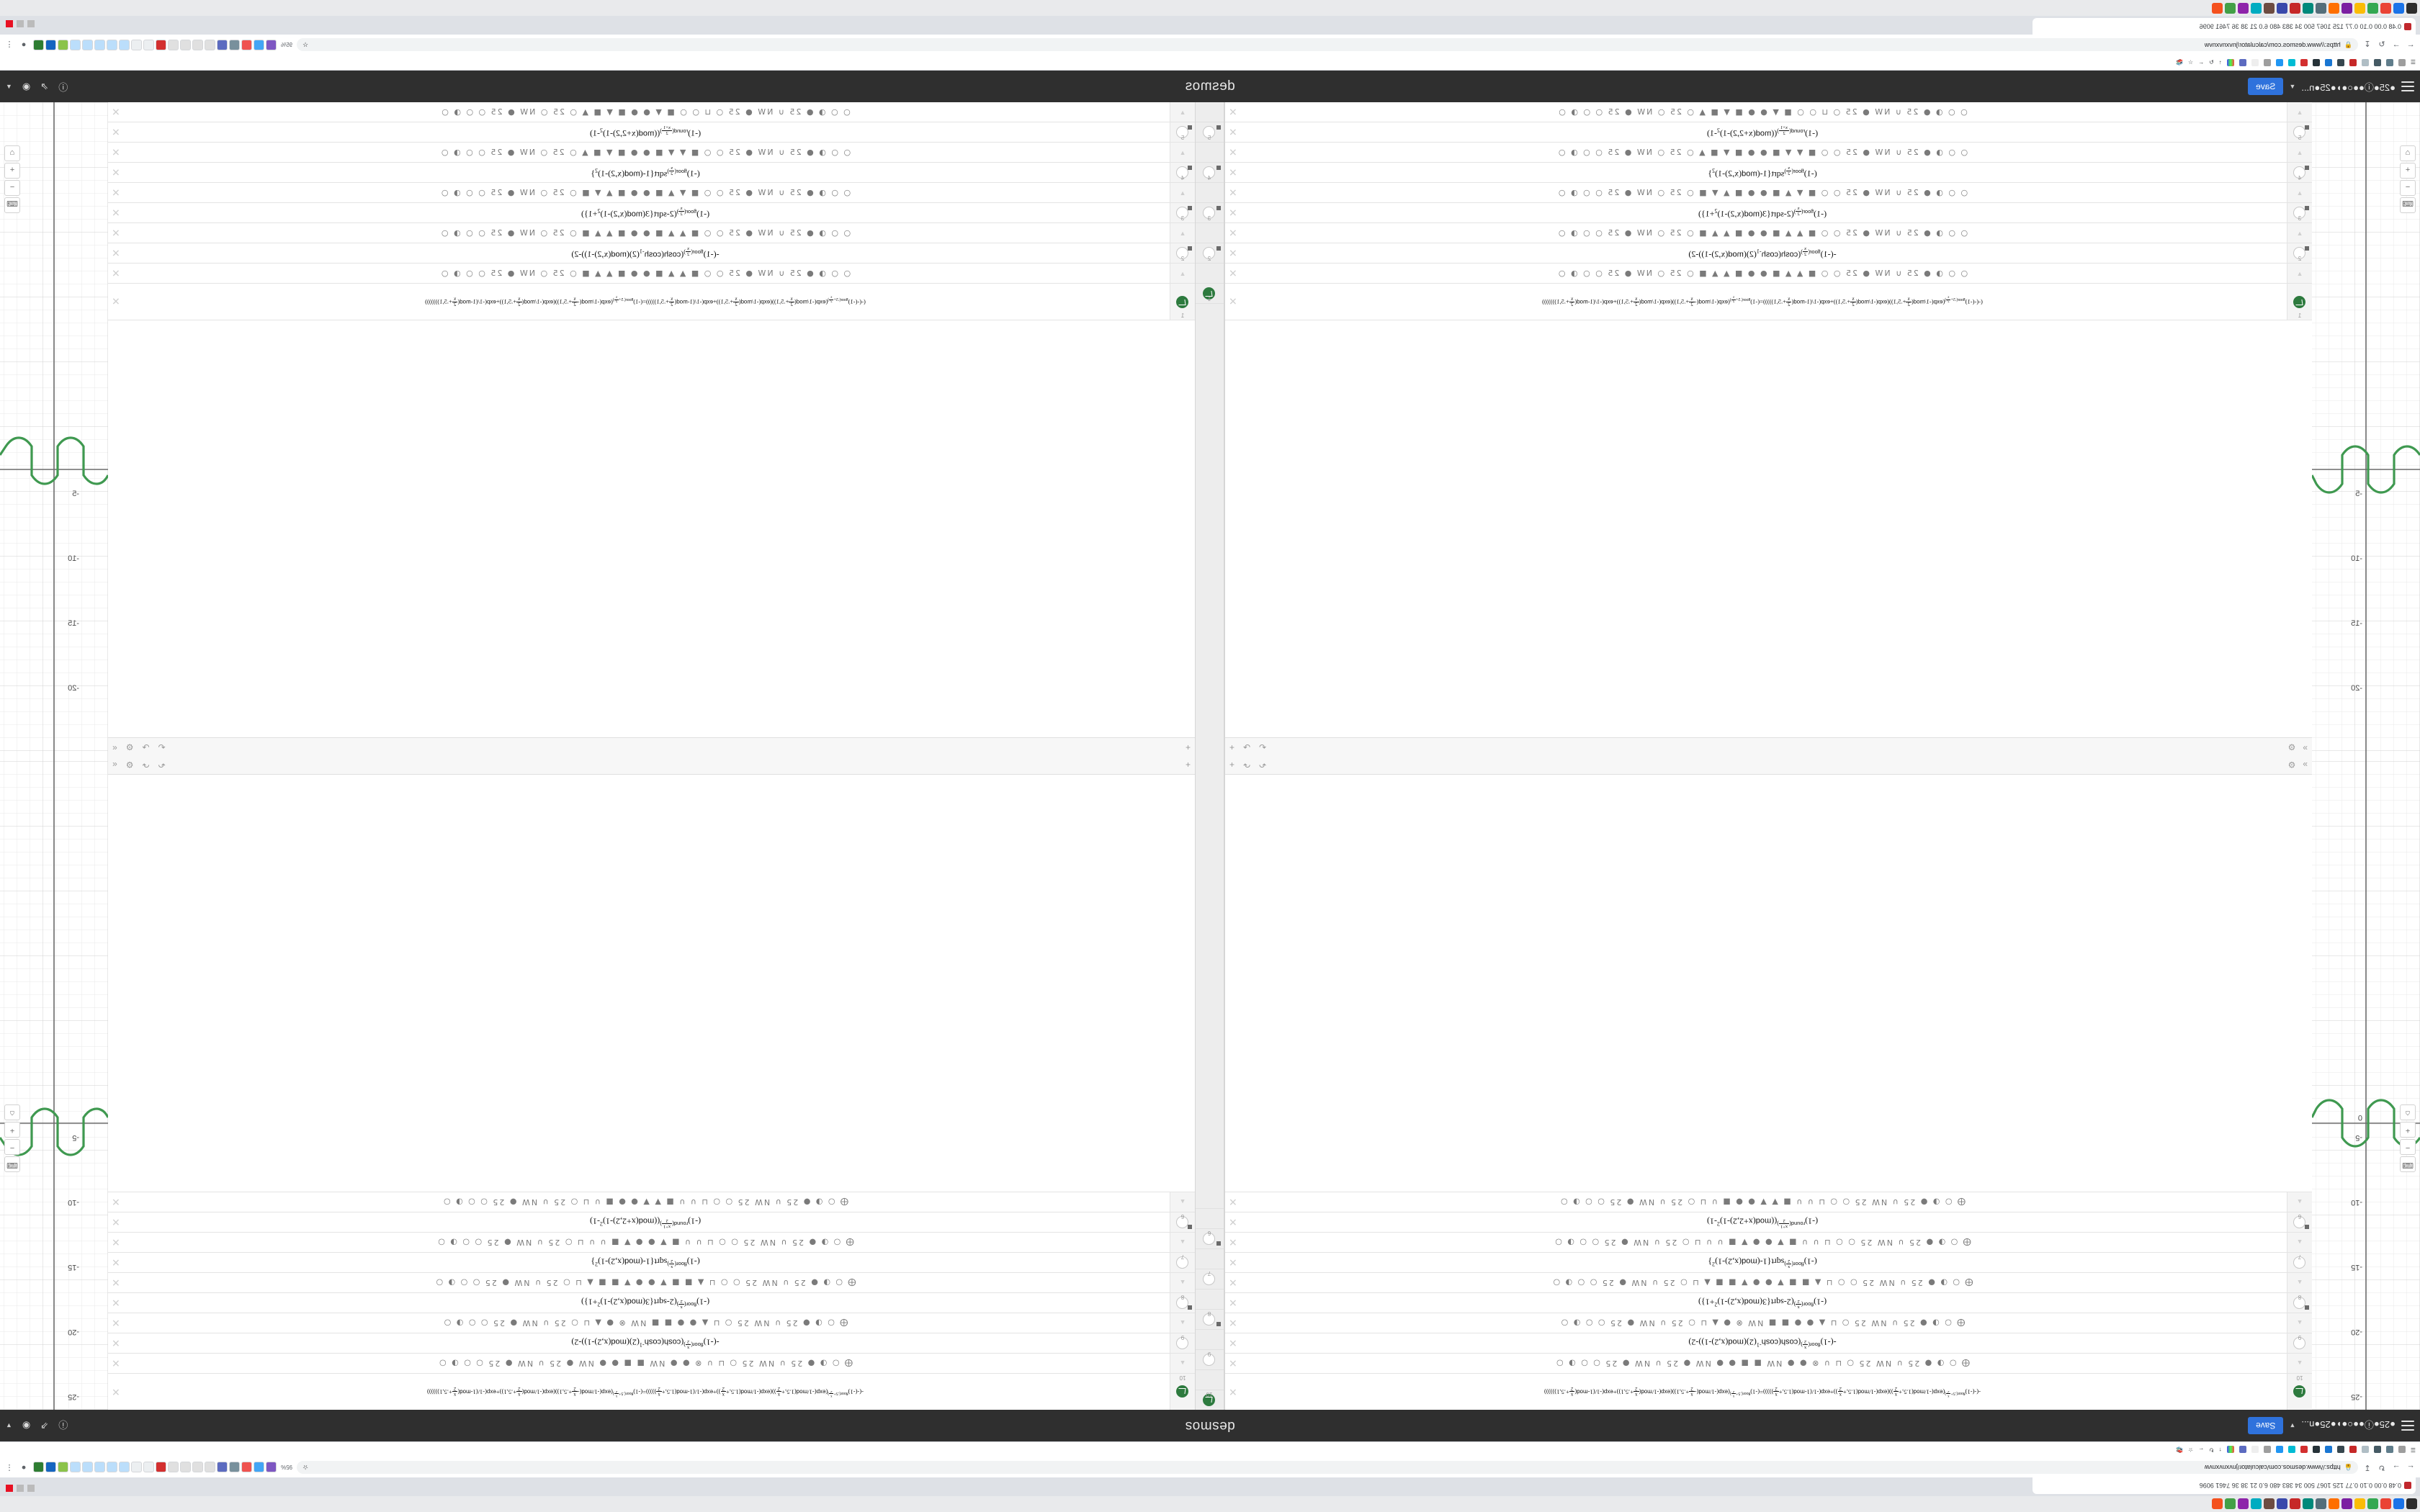 This screenshot has height=1512, width=2420. What do you see at coordinates (1182, 253) in the screenshot?
I see `expression-index-cell: 2` at bounding box center [1182, 253].